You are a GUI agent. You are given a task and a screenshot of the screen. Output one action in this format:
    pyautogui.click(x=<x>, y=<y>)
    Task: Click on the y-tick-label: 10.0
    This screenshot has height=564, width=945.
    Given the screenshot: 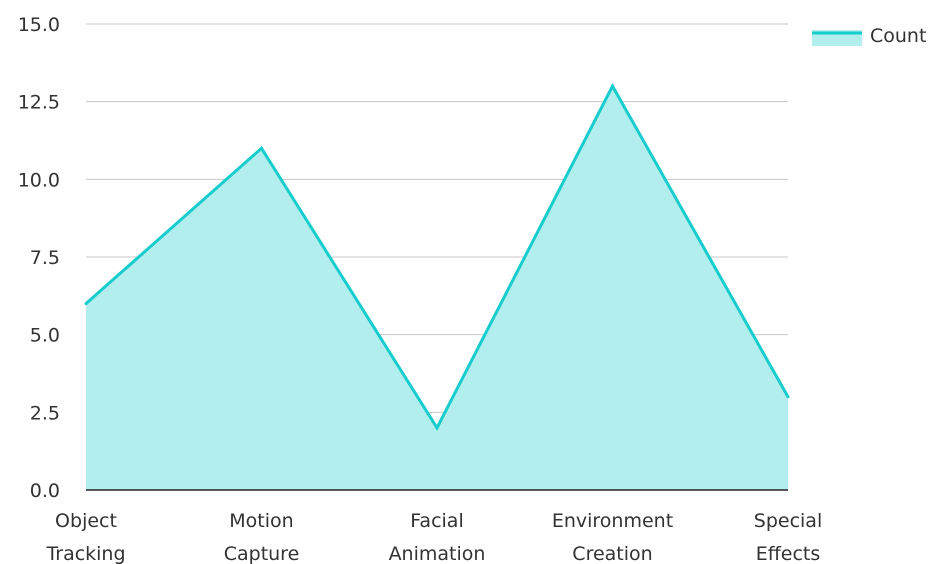 What is the action you would take?
    pyautogui.click(x=39, y=180)
    